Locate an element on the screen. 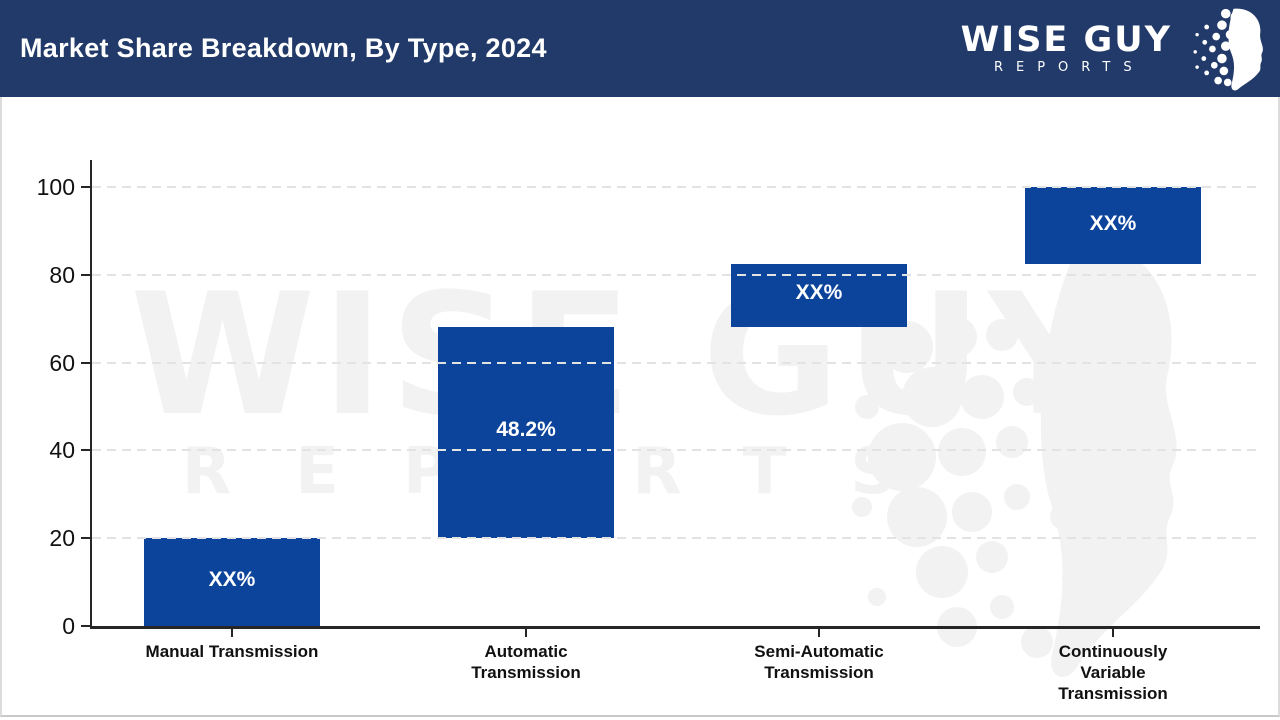 This screenshot has width=1280, height=720. category-label-2: Automatic Transmission is located at coordinates (526, 662).